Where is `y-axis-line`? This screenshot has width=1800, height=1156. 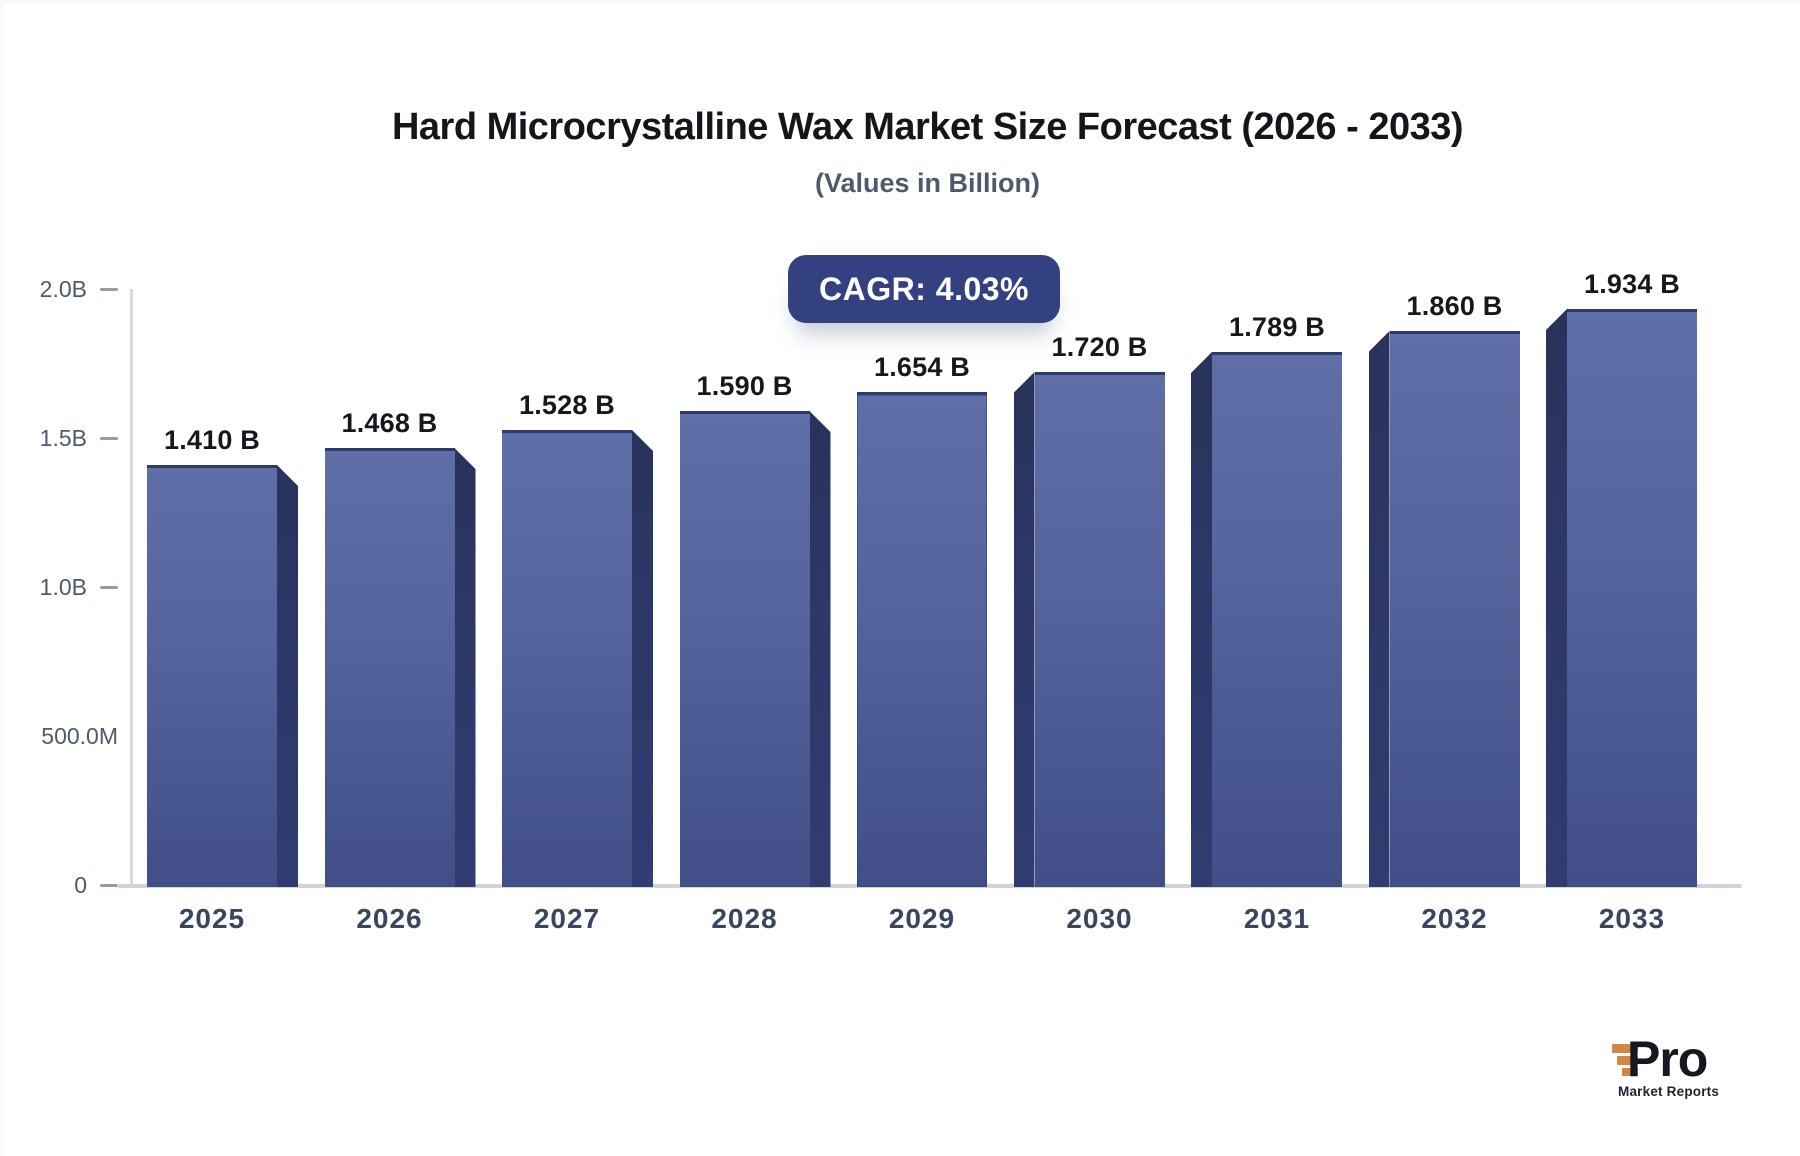 y-axis-line is located at coordinates (131, 588).